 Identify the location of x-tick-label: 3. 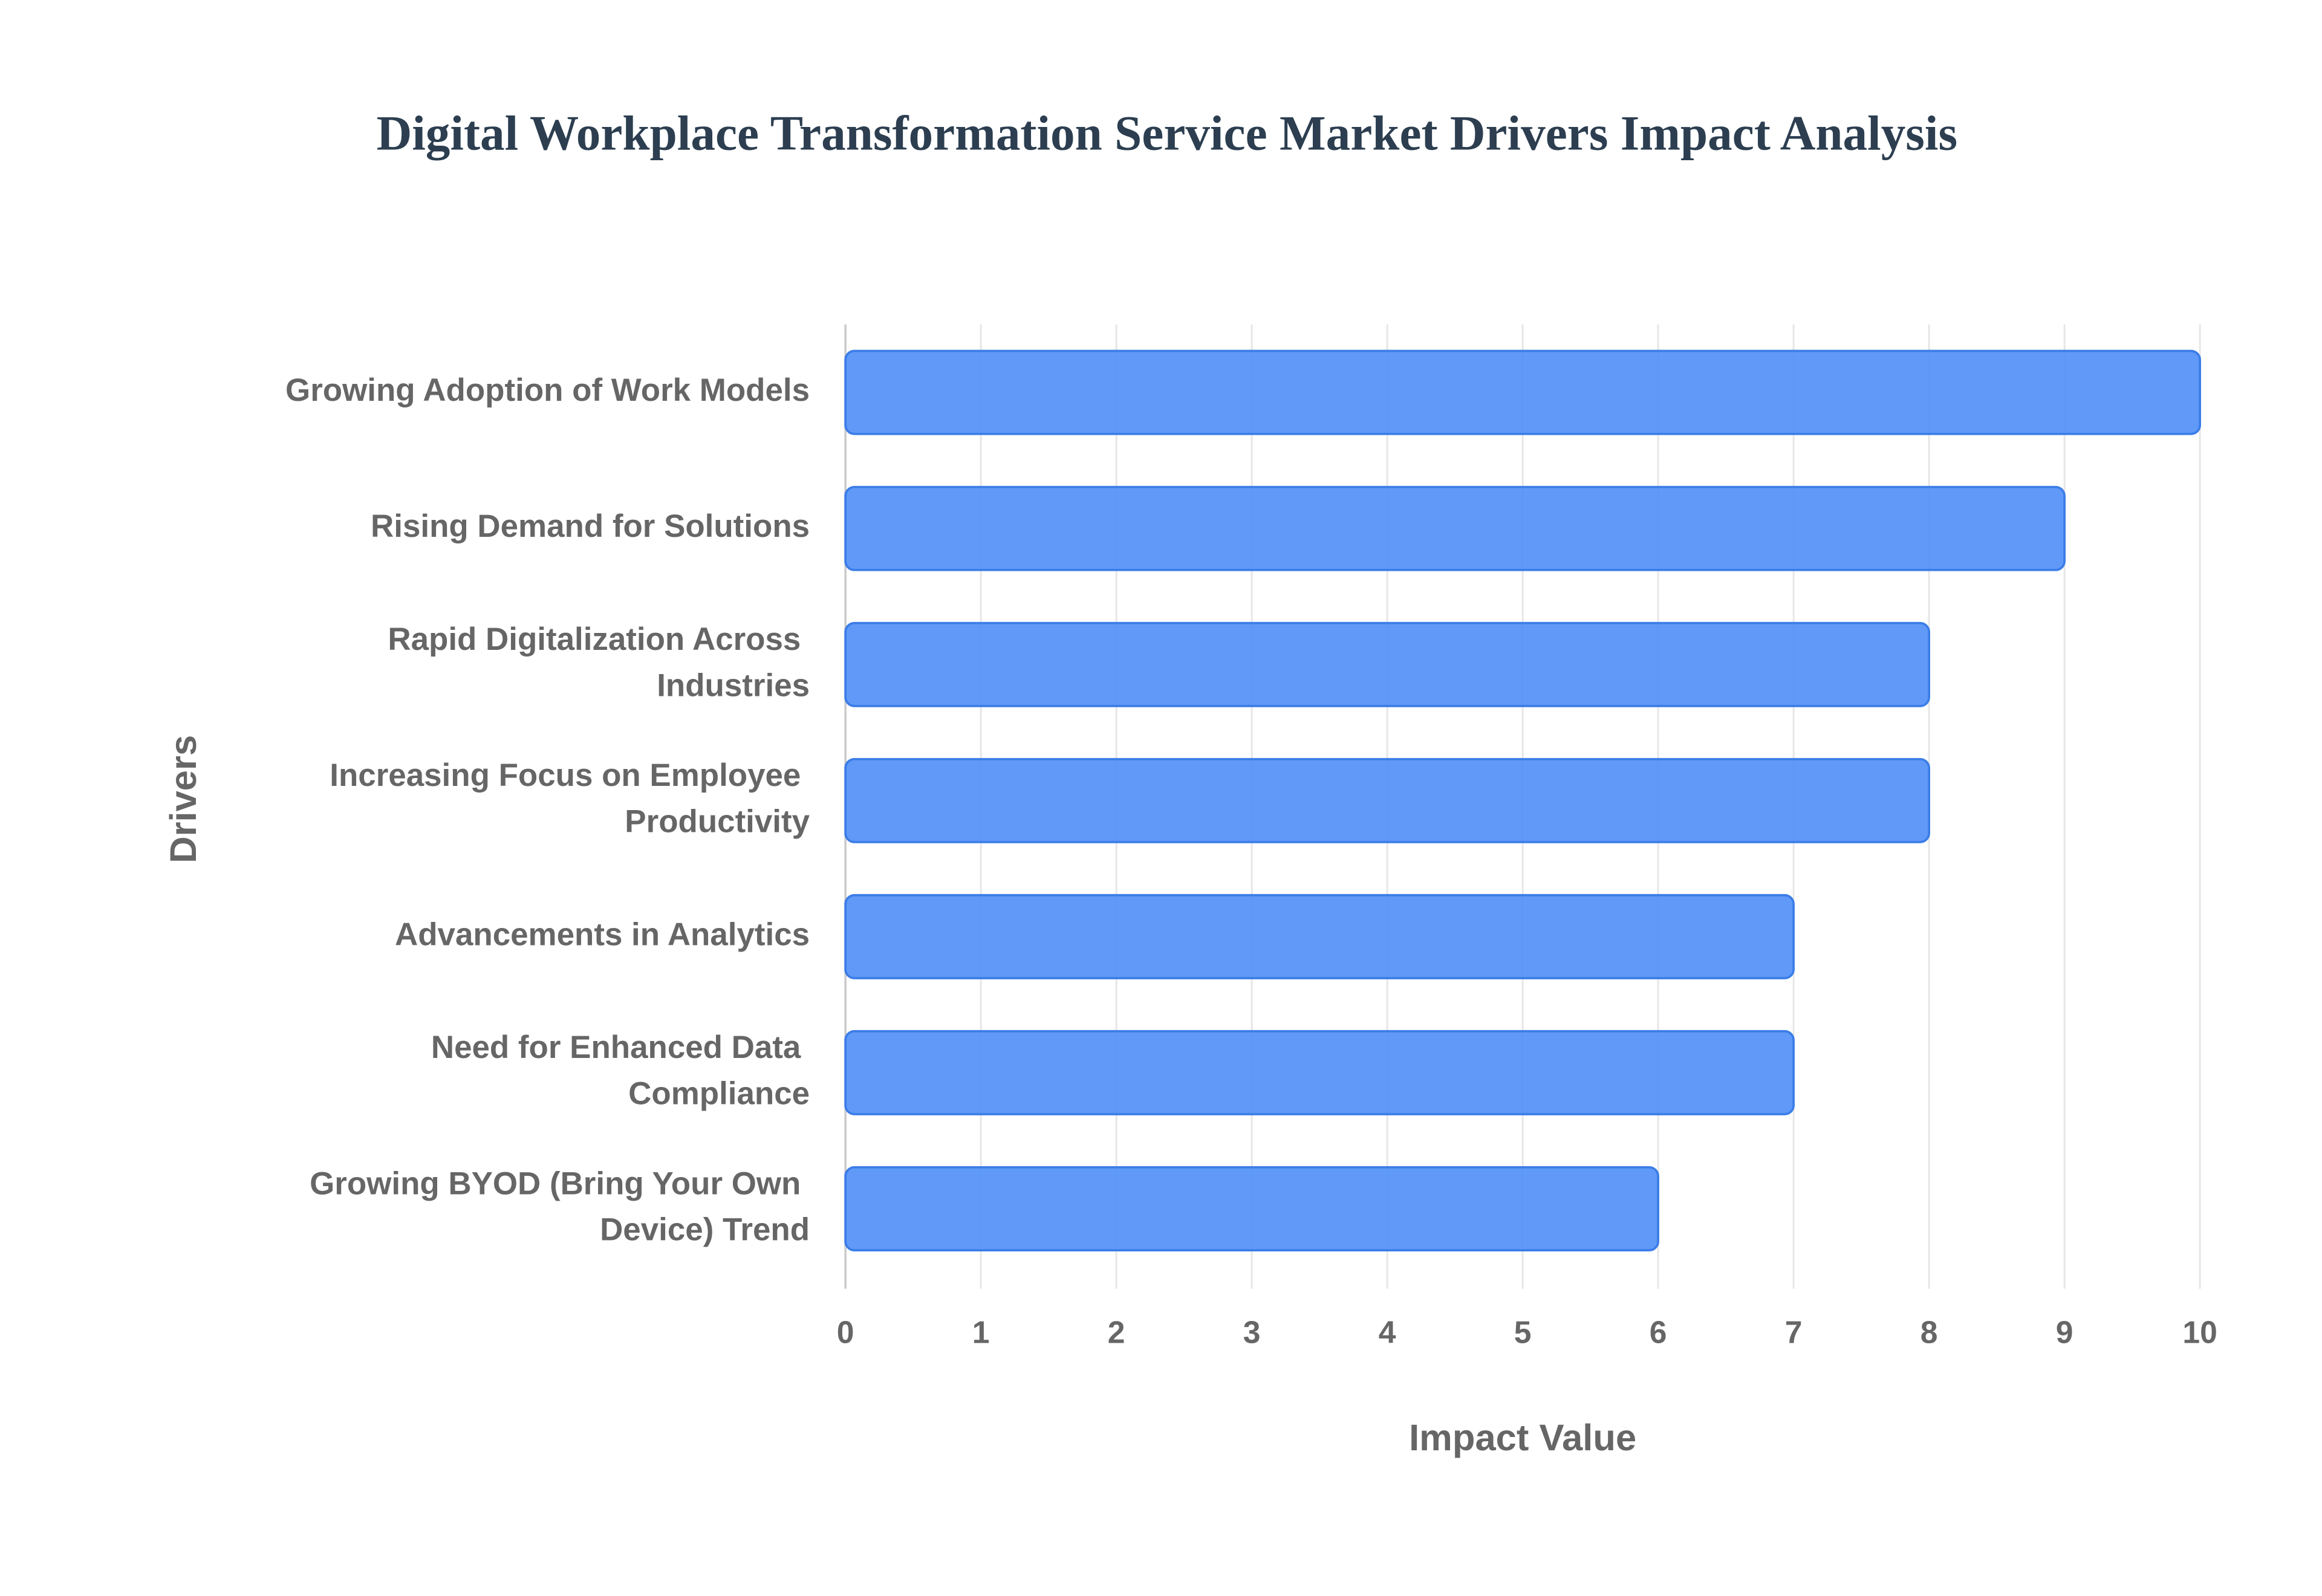
(1252, 1332).